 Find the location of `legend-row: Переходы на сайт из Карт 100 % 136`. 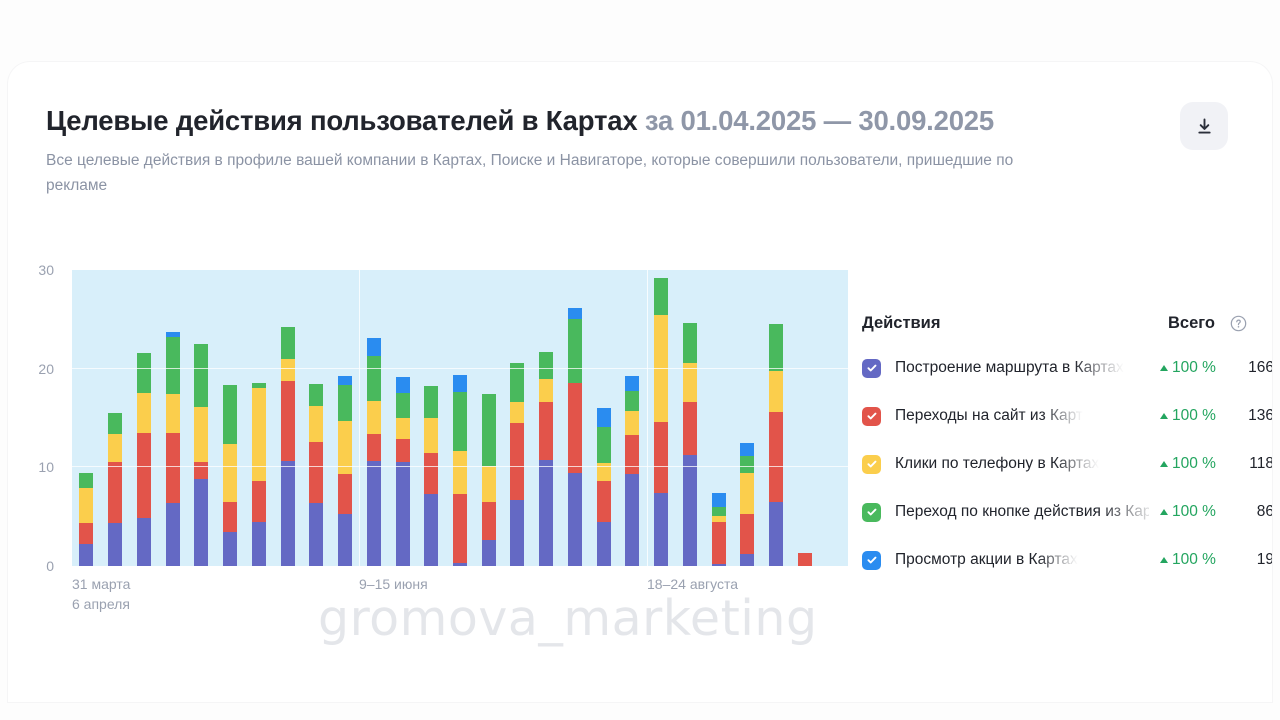

legend-row: Переходы на сайт из Карт 100 % 136 is located at coordinates (1067, 416).